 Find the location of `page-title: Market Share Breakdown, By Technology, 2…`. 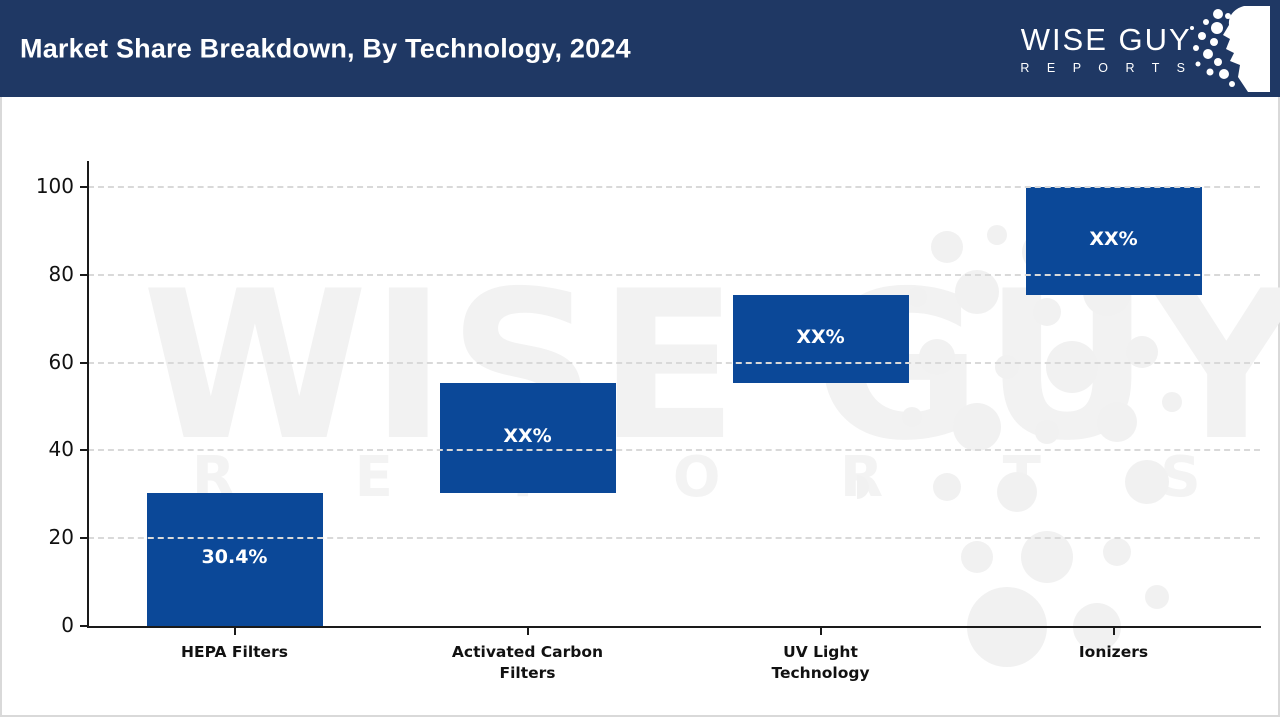

page-title: Market Share Breakdown, By Technology, 2… is located at coordinates (325, 48).